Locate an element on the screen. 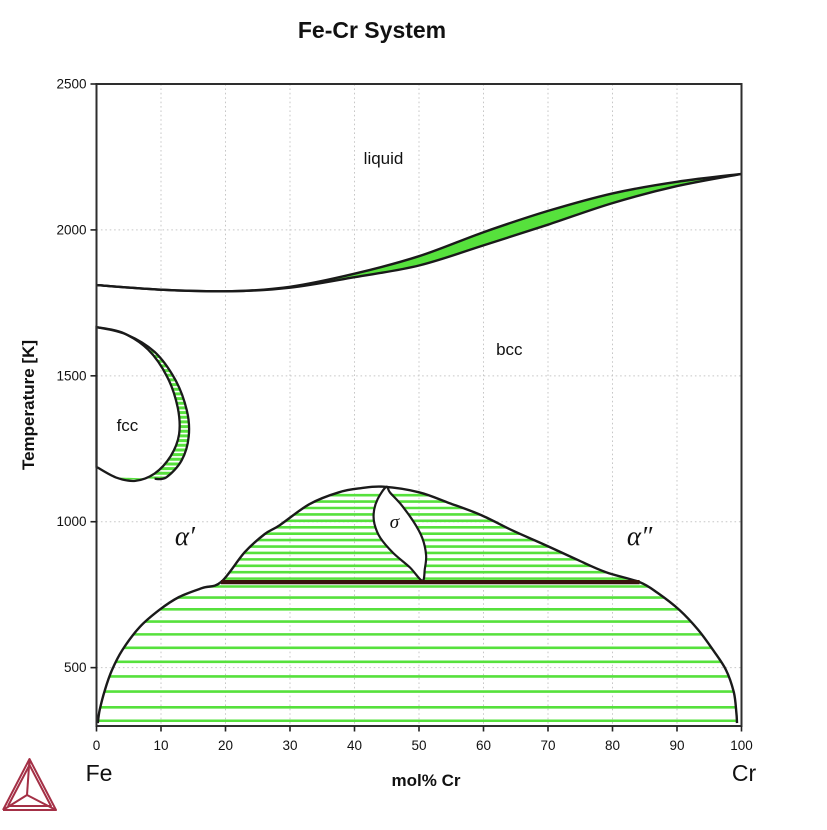 The image size is (827, 830). phase-label-fcc: fcc is located at coordinates (128, 425).